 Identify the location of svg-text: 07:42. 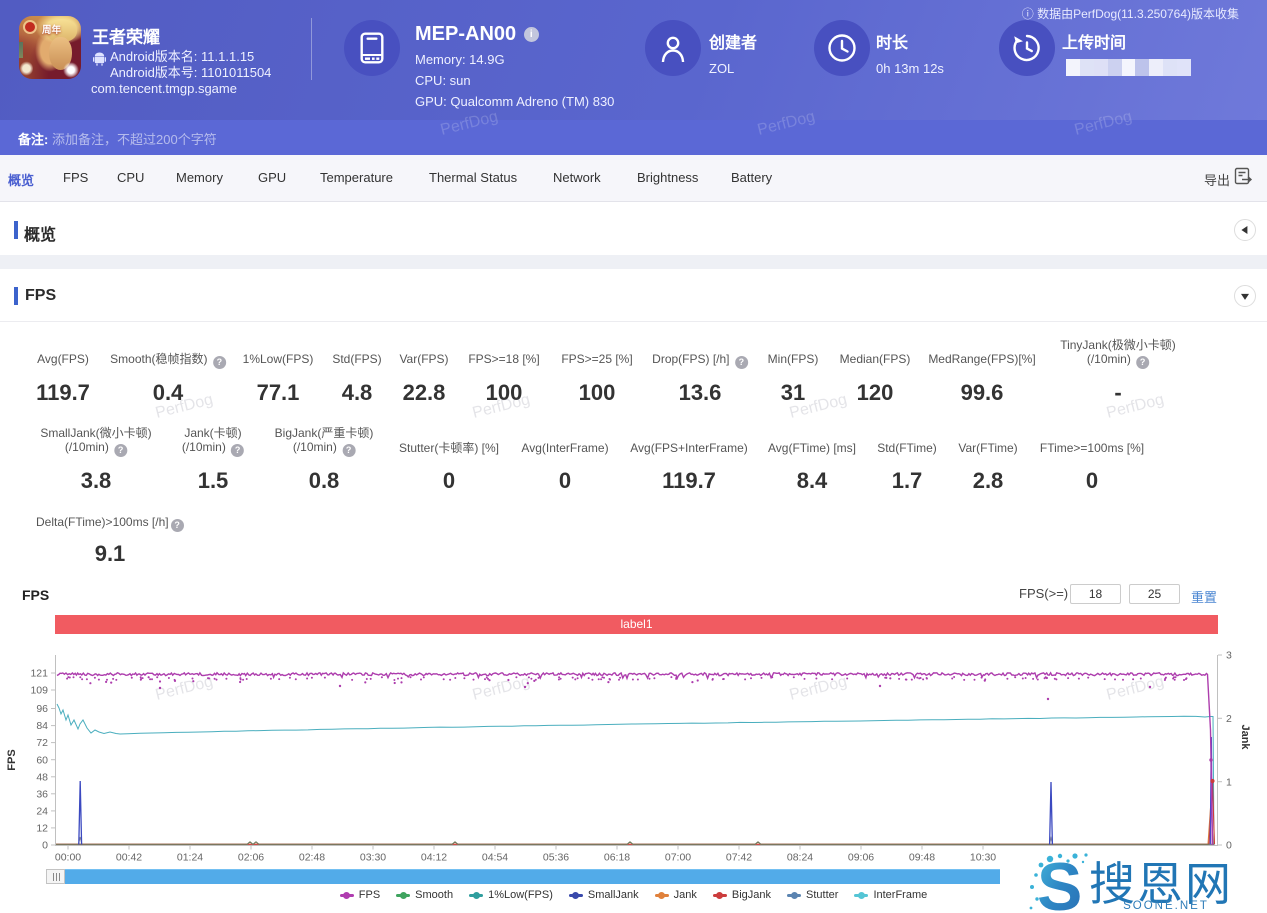
(739, 858).